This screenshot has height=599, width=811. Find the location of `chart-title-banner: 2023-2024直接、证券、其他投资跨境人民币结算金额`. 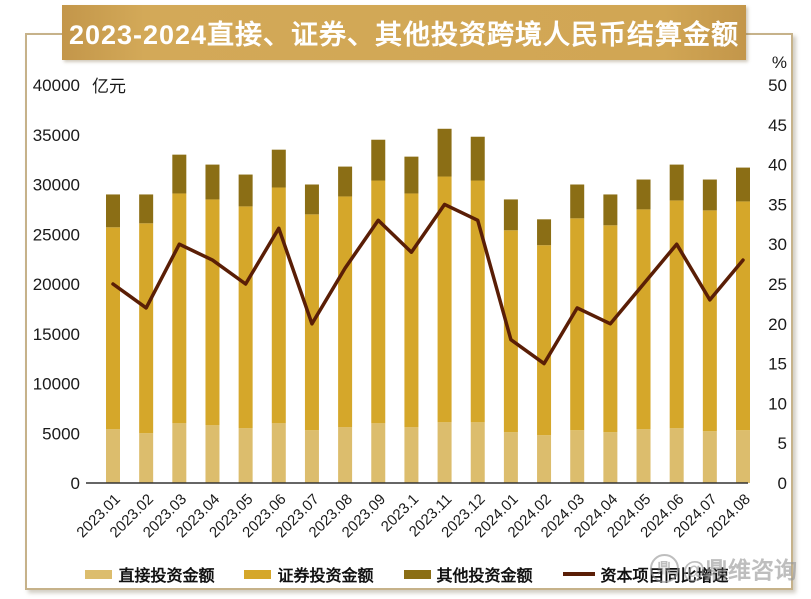

chart-title-banner: 2023-2024直接、证券、其他投资跨境人民币结算金额 is located at coordinates (404, 32).